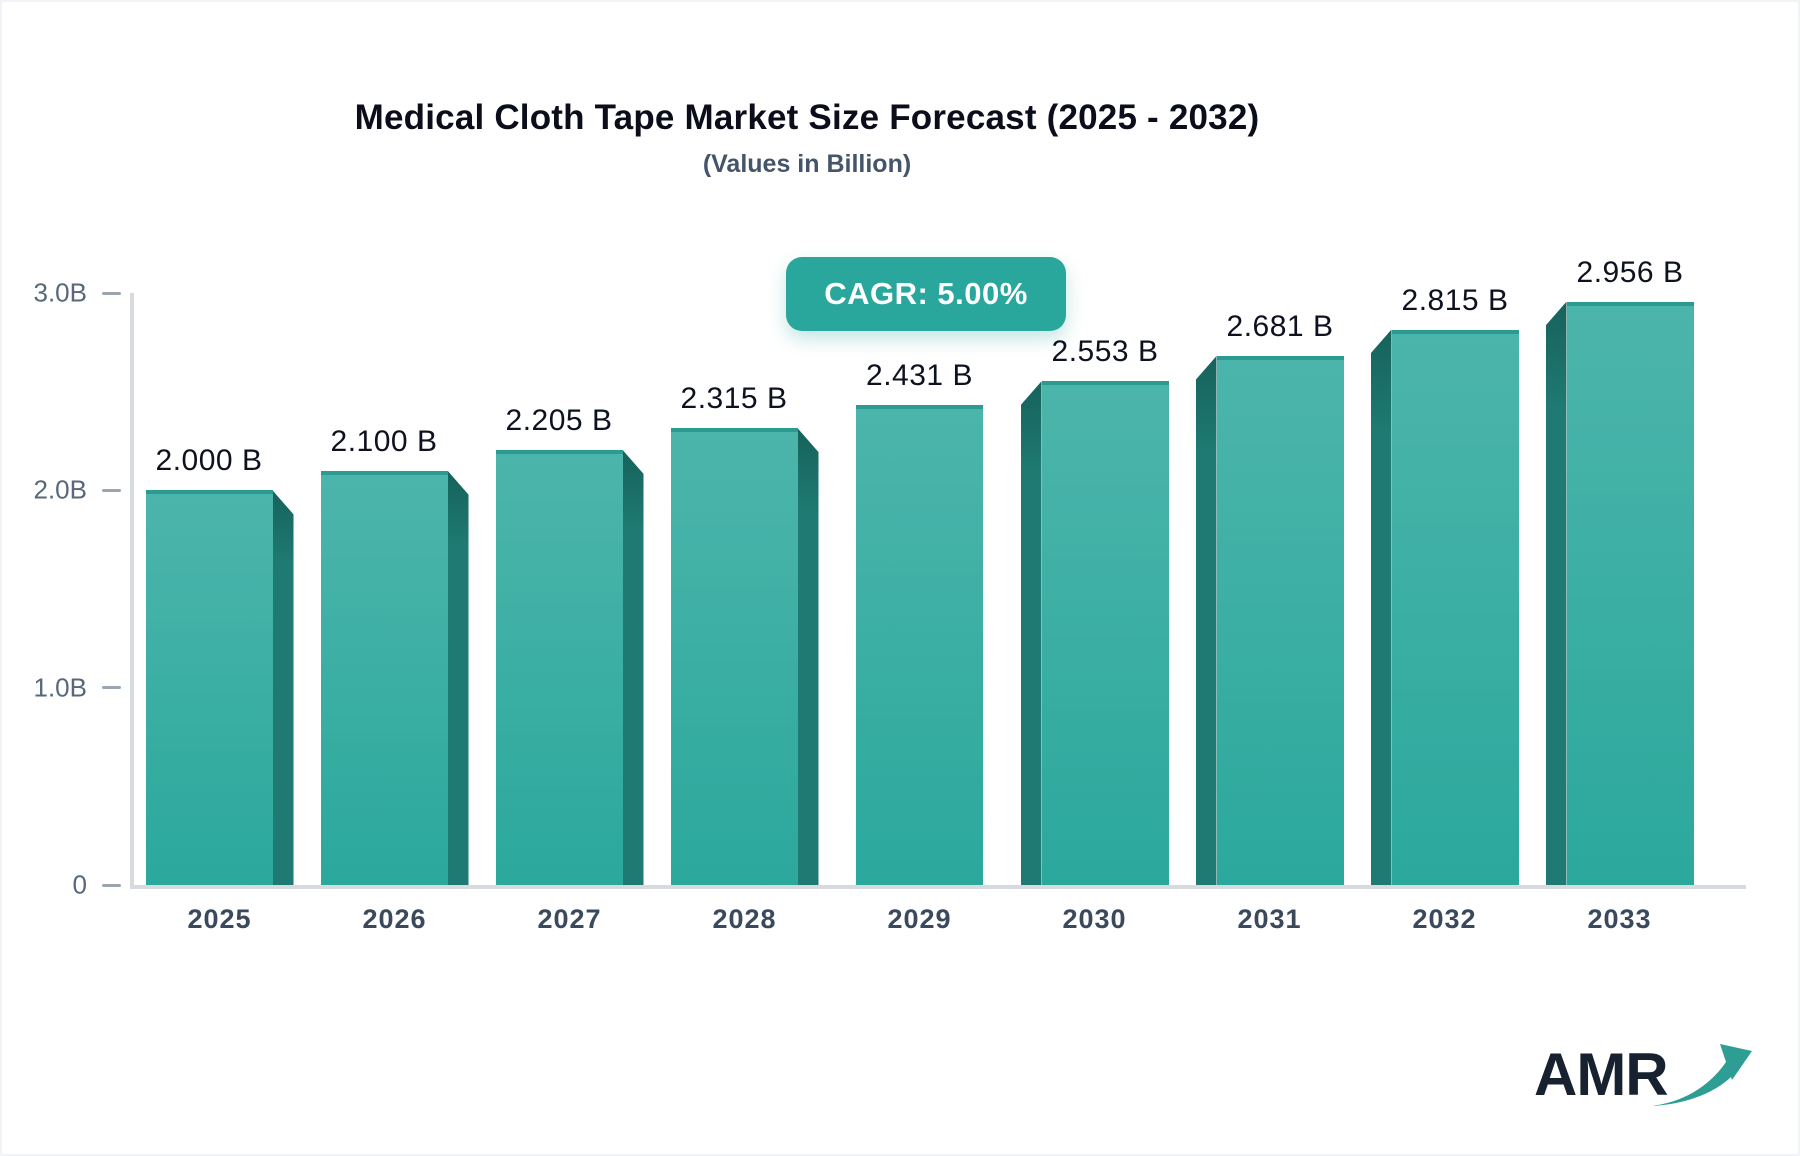 The height and width of the screenshot is (1156, 1800). I want to click on bar-2030-side-shade, so click(1031, 633).